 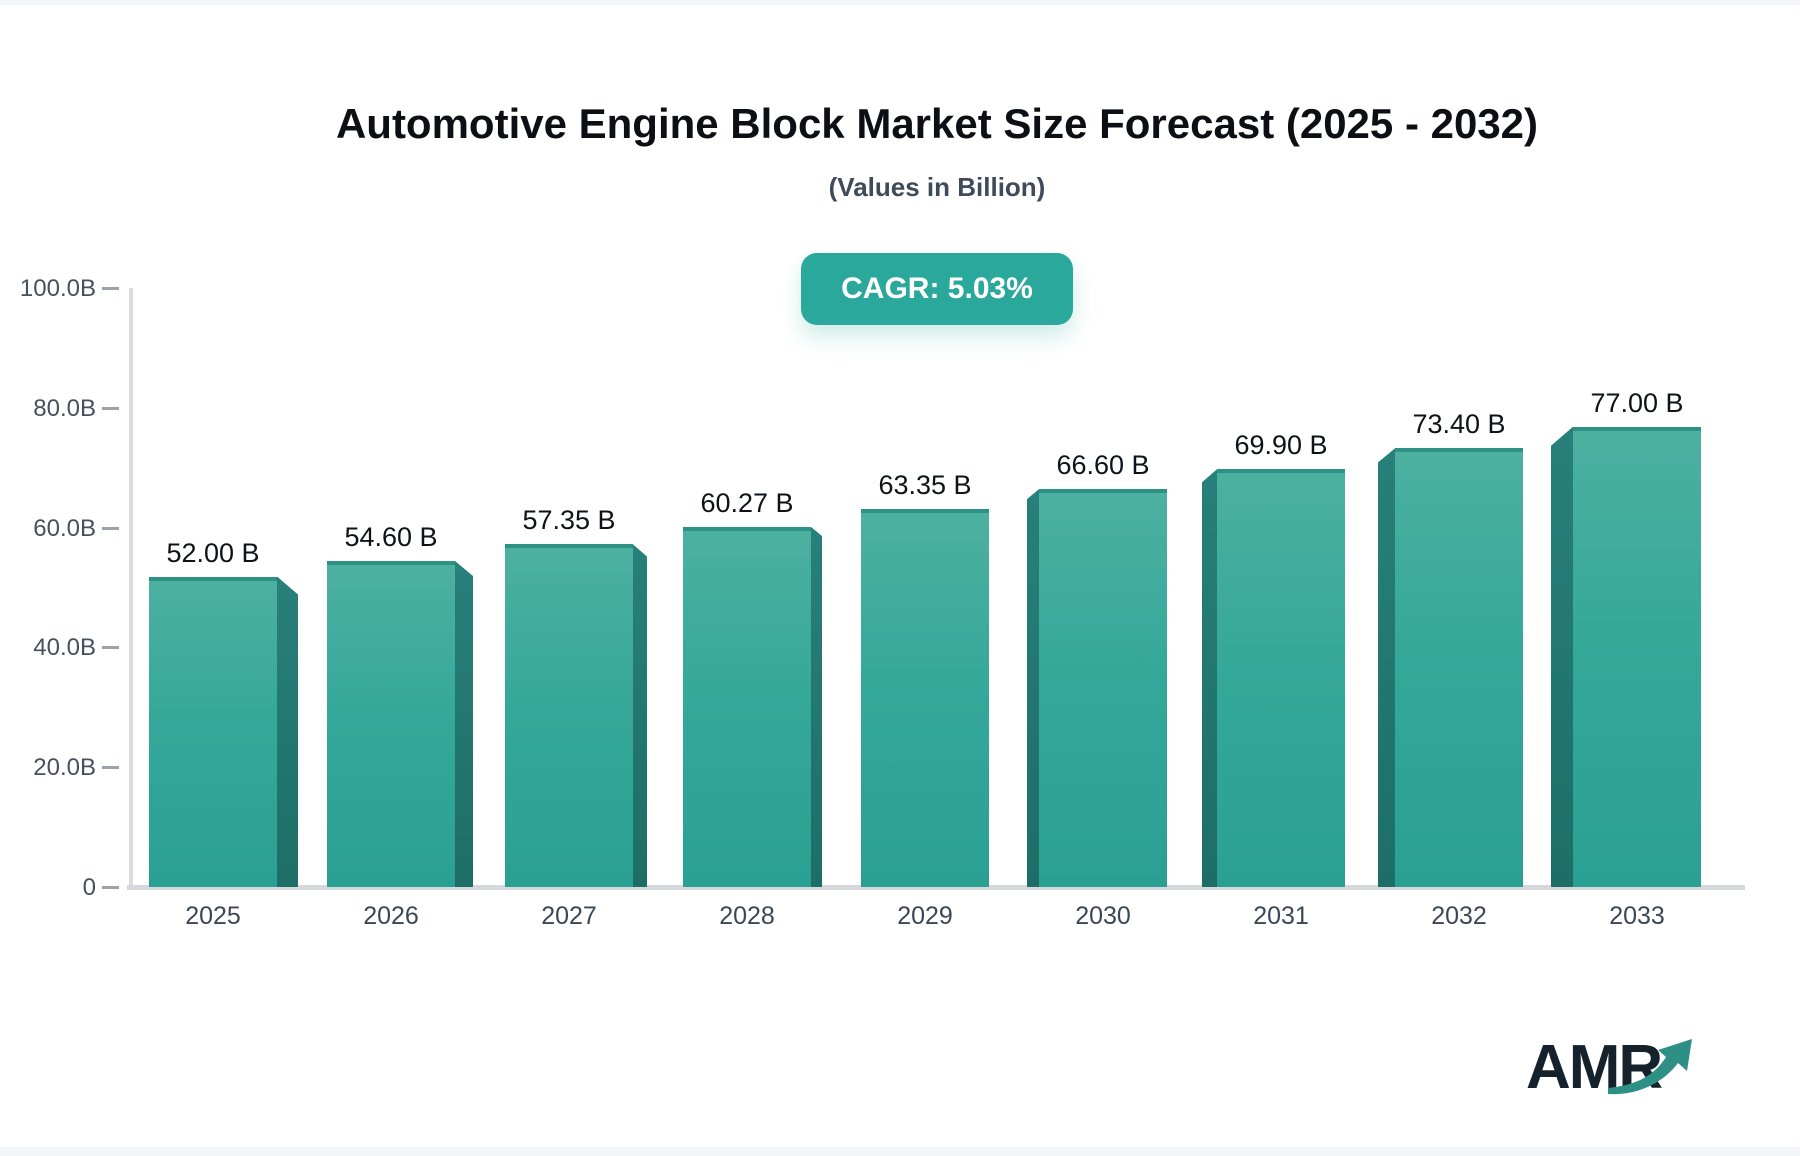 I want to click on bar-value-label-2032: 73.40 B, so click(x=1459, y=424).